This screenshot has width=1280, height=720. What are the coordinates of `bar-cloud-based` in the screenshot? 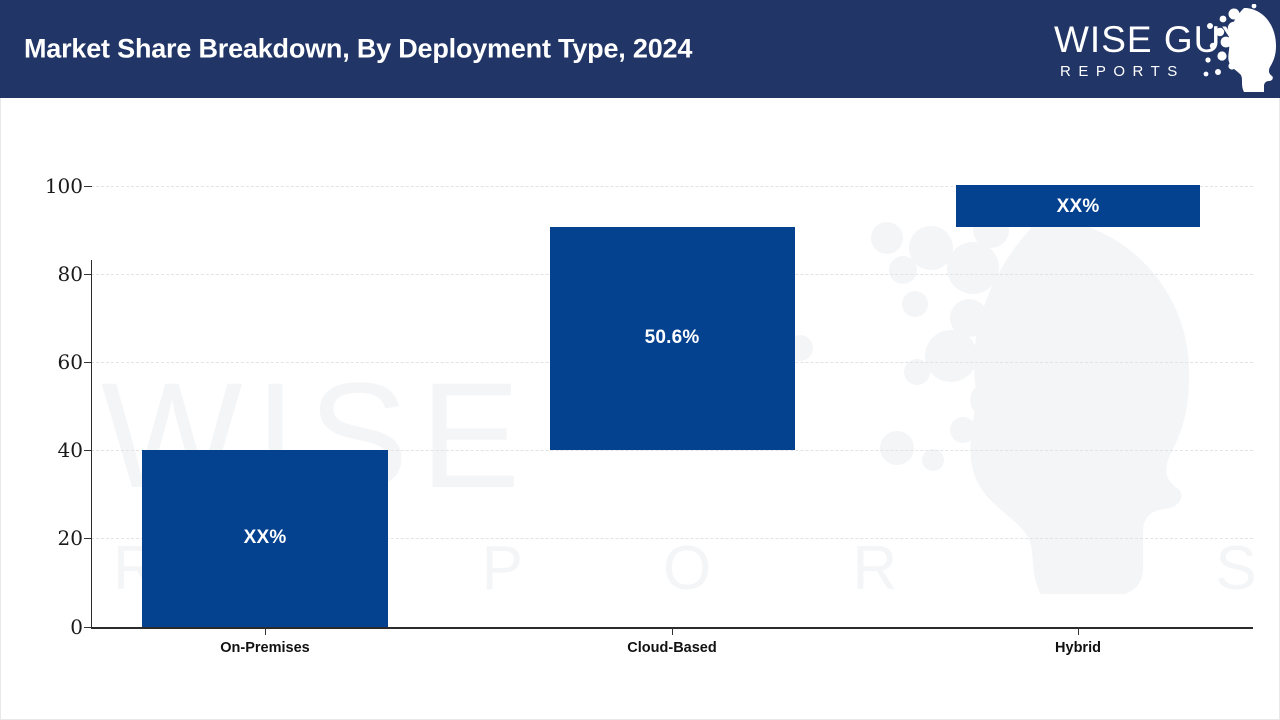 It's located at (672, 338).